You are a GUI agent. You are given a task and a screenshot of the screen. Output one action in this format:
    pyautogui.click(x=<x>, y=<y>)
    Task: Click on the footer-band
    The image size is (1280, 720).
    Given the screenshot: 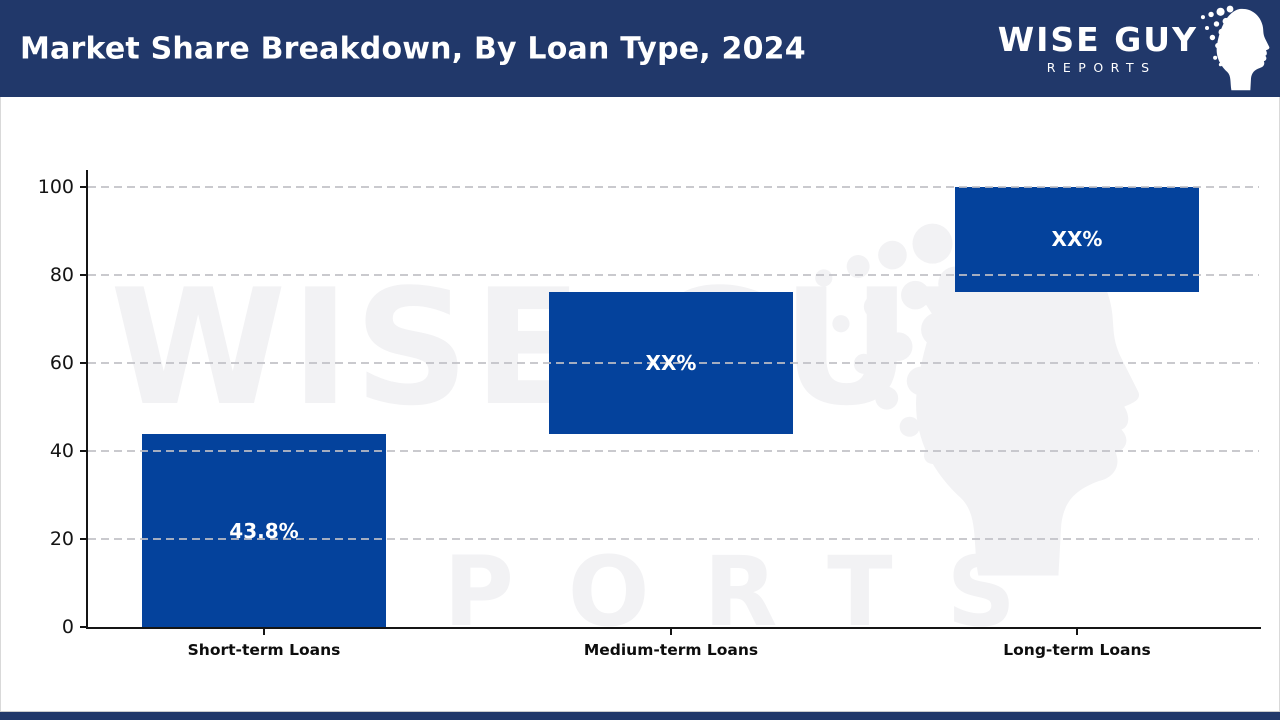 What is the action you would take?
    pyautogui.click(x=640, y=715)
    